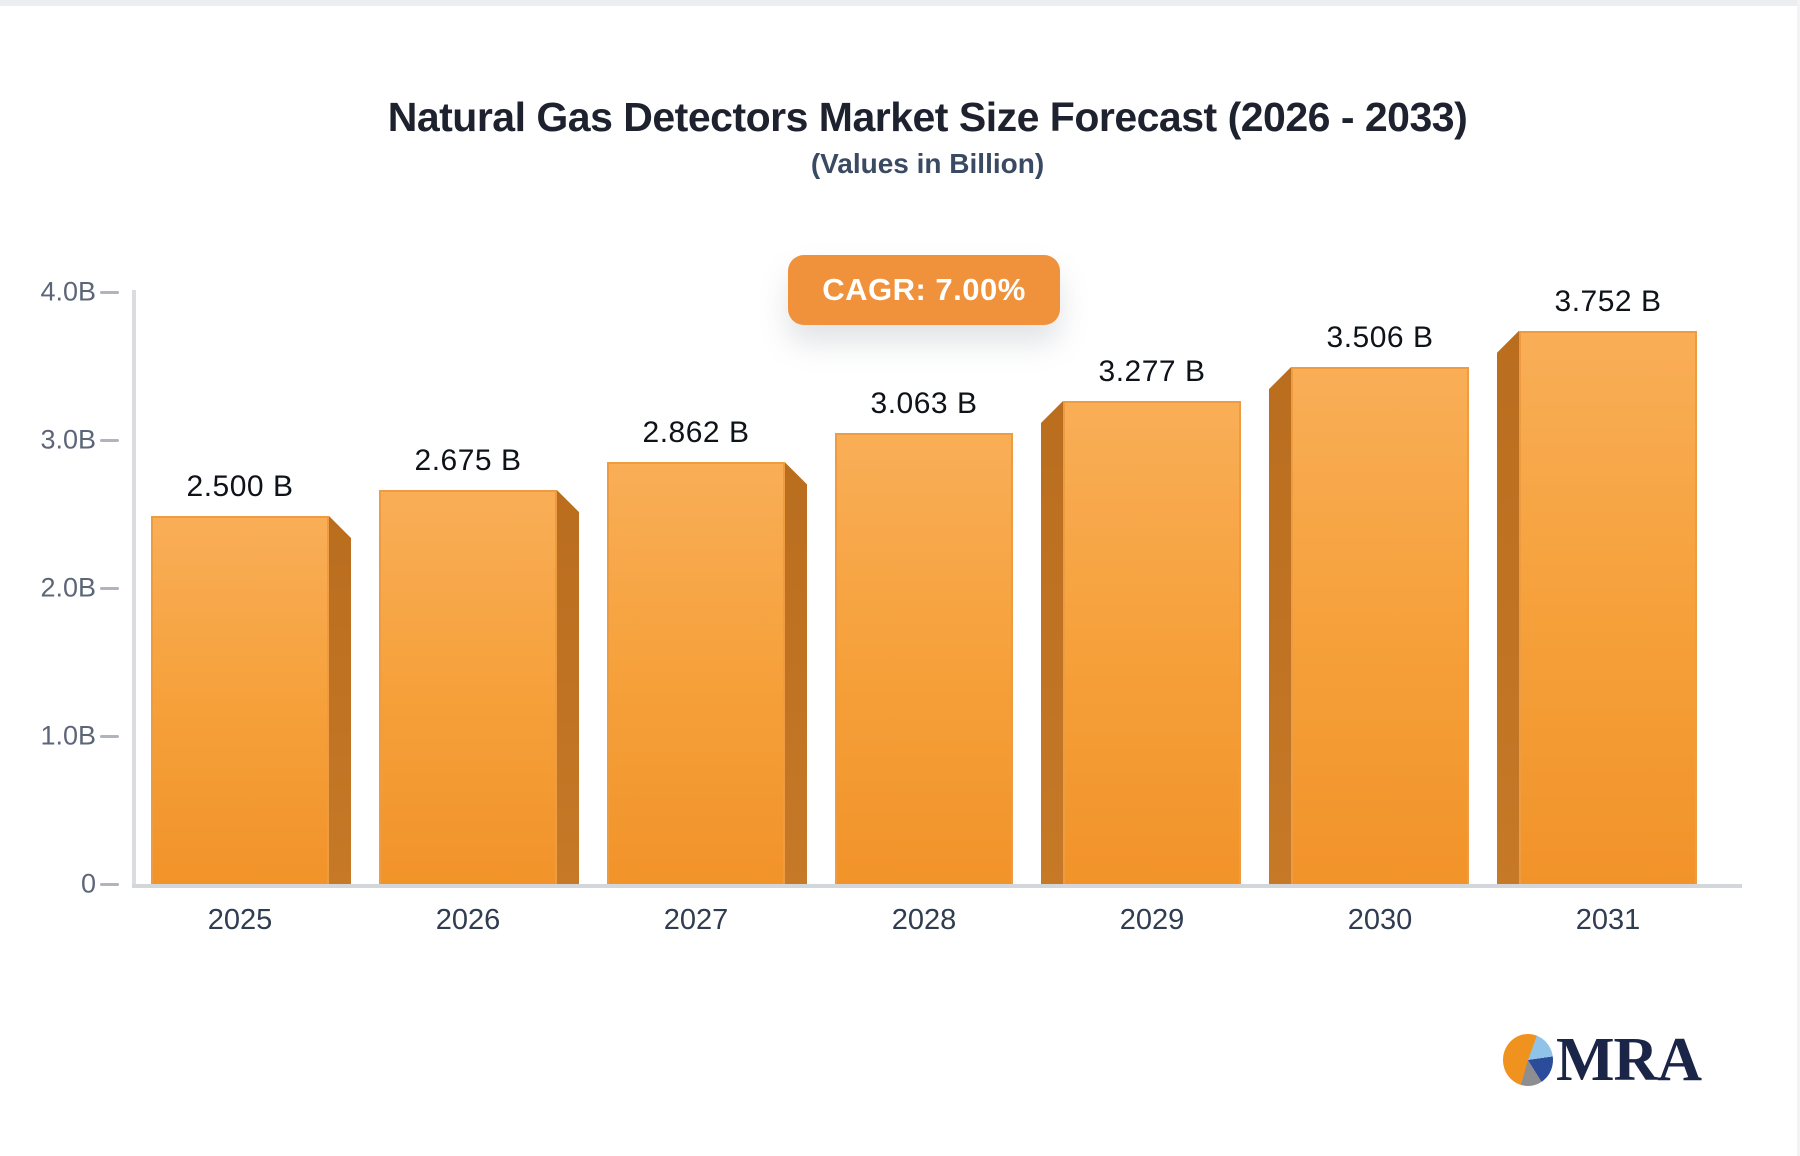 The height and width of the screenshot is (1156, 1800). What do you see at coordinates (1280, 626) in the screenshot?
I see `bar-side-2030` at bounding box center [1280, 626].